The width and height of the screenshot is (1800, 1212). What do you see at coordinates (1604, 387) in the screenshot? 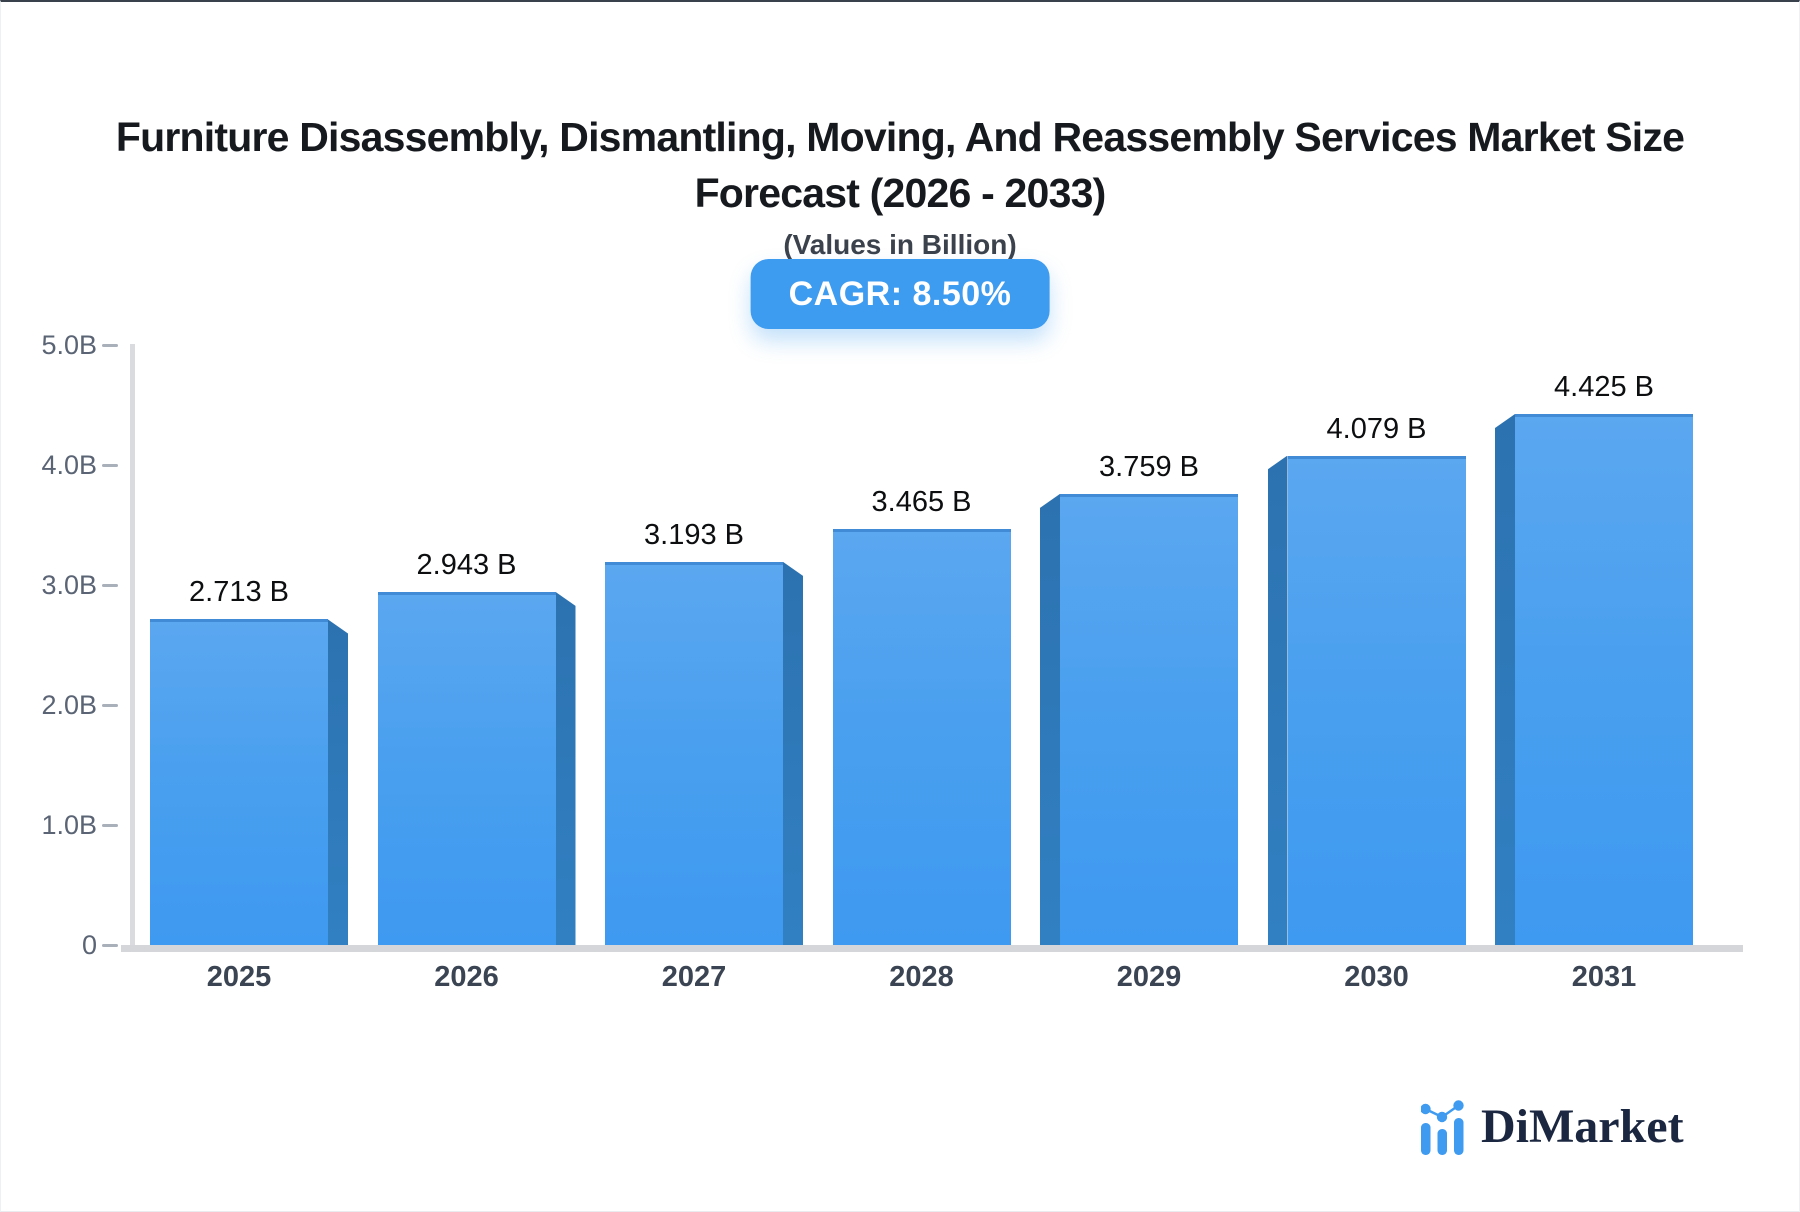
I see `bar-value-label-2031: 4.425 B` at bounding box center [1604, 387].